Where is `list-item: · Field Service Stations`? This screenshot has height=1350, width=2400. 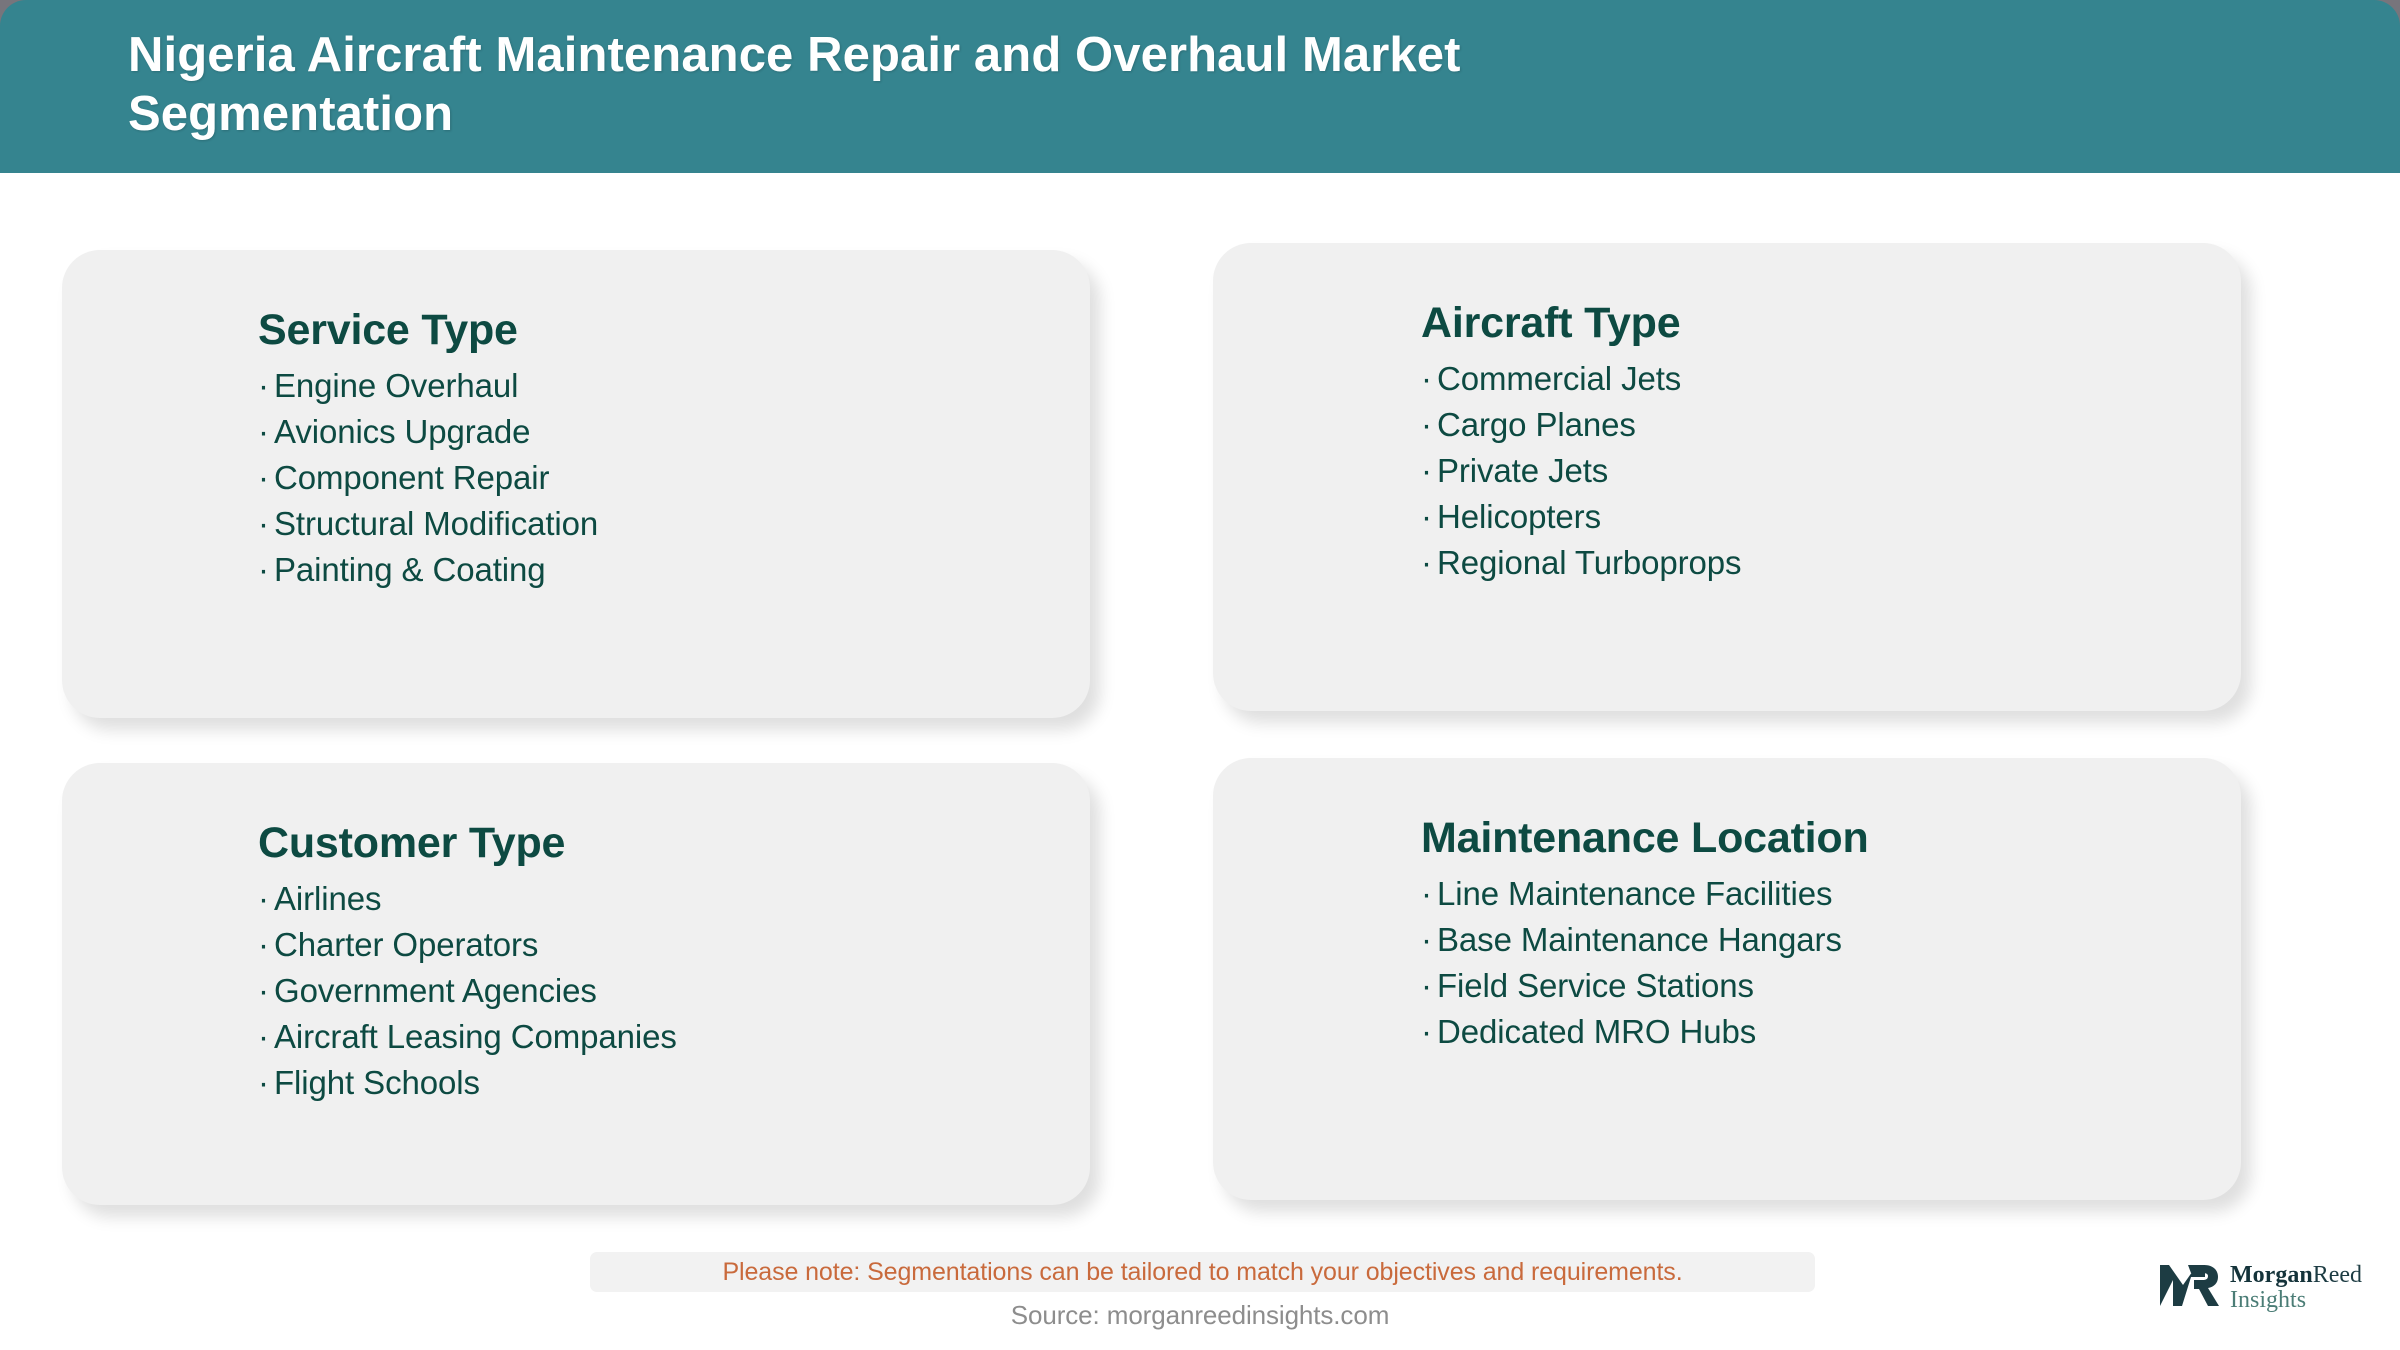 list-item: · Field Service Stations is located at coordinates (1831, 986).